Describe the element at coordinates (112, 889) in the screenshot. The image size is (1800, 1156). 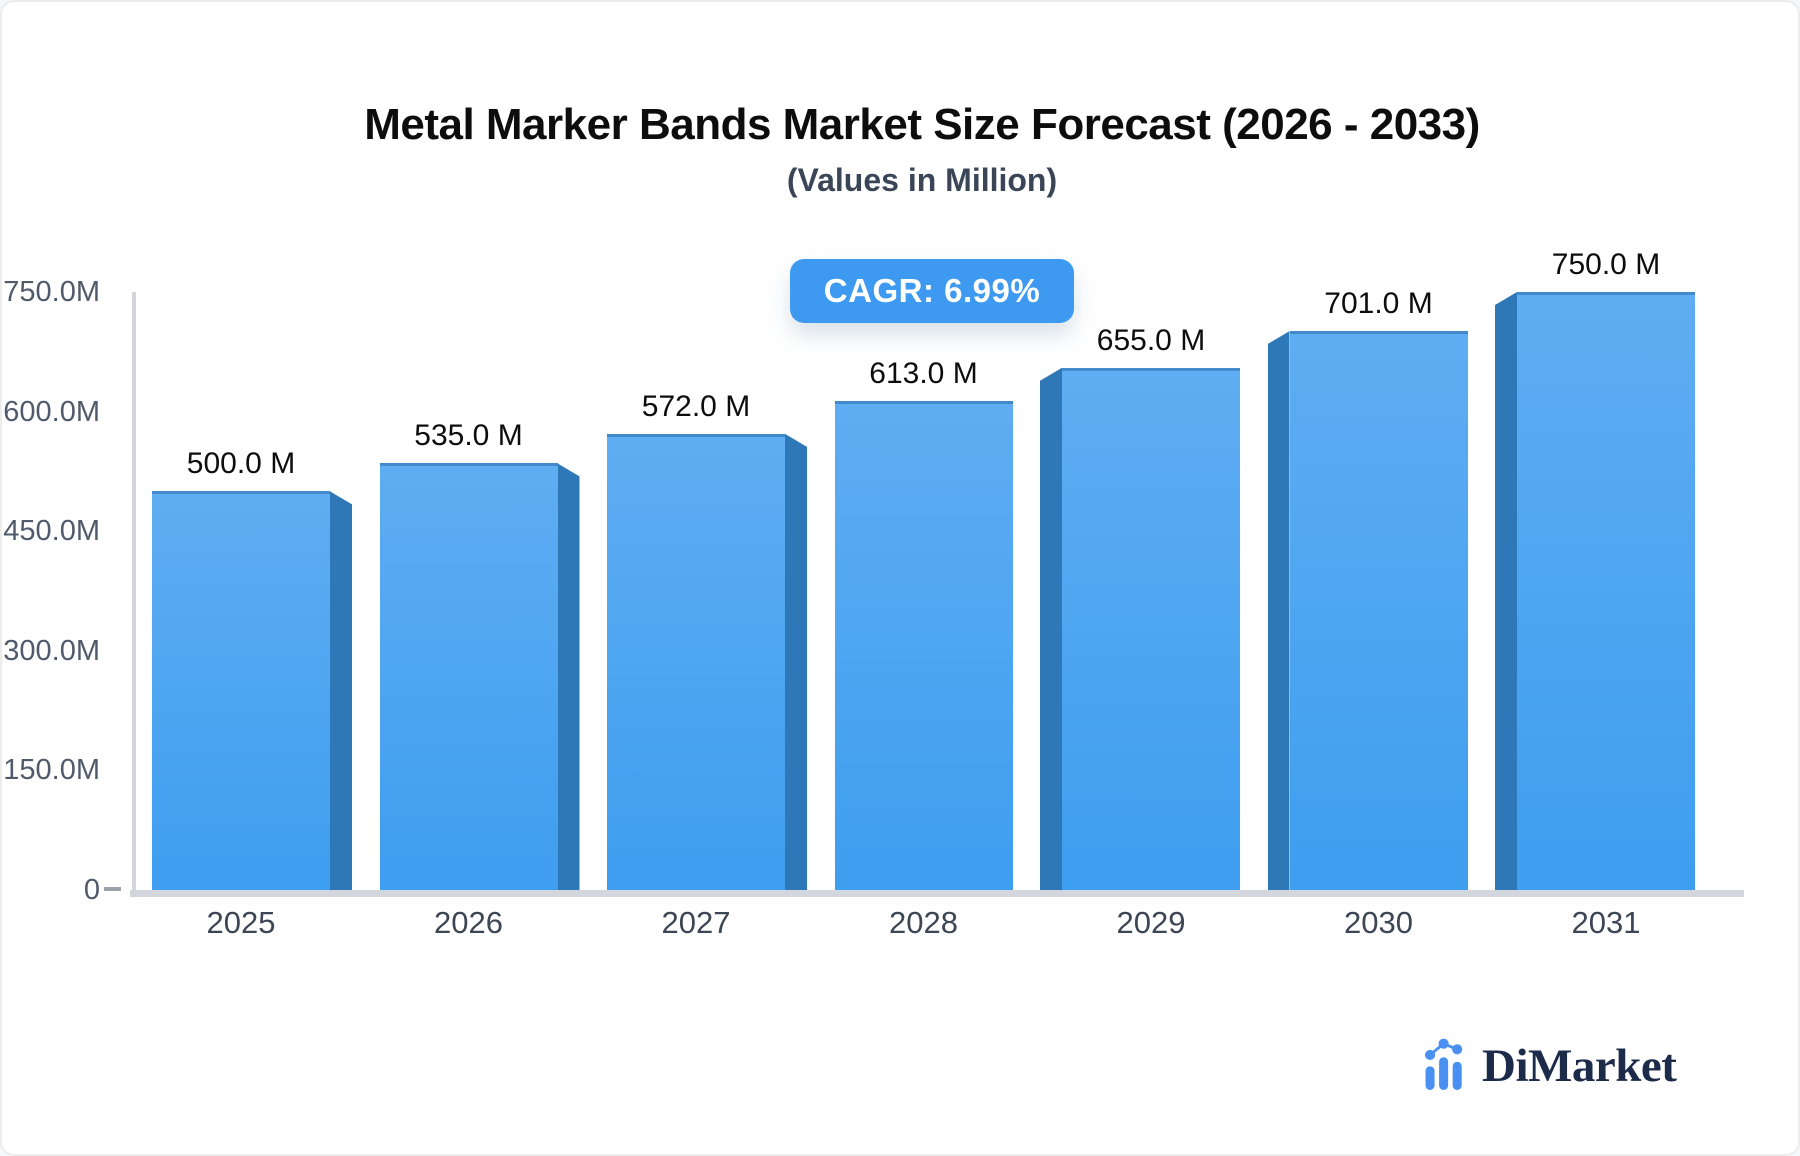
I see `zero-tick-mark` at that location.